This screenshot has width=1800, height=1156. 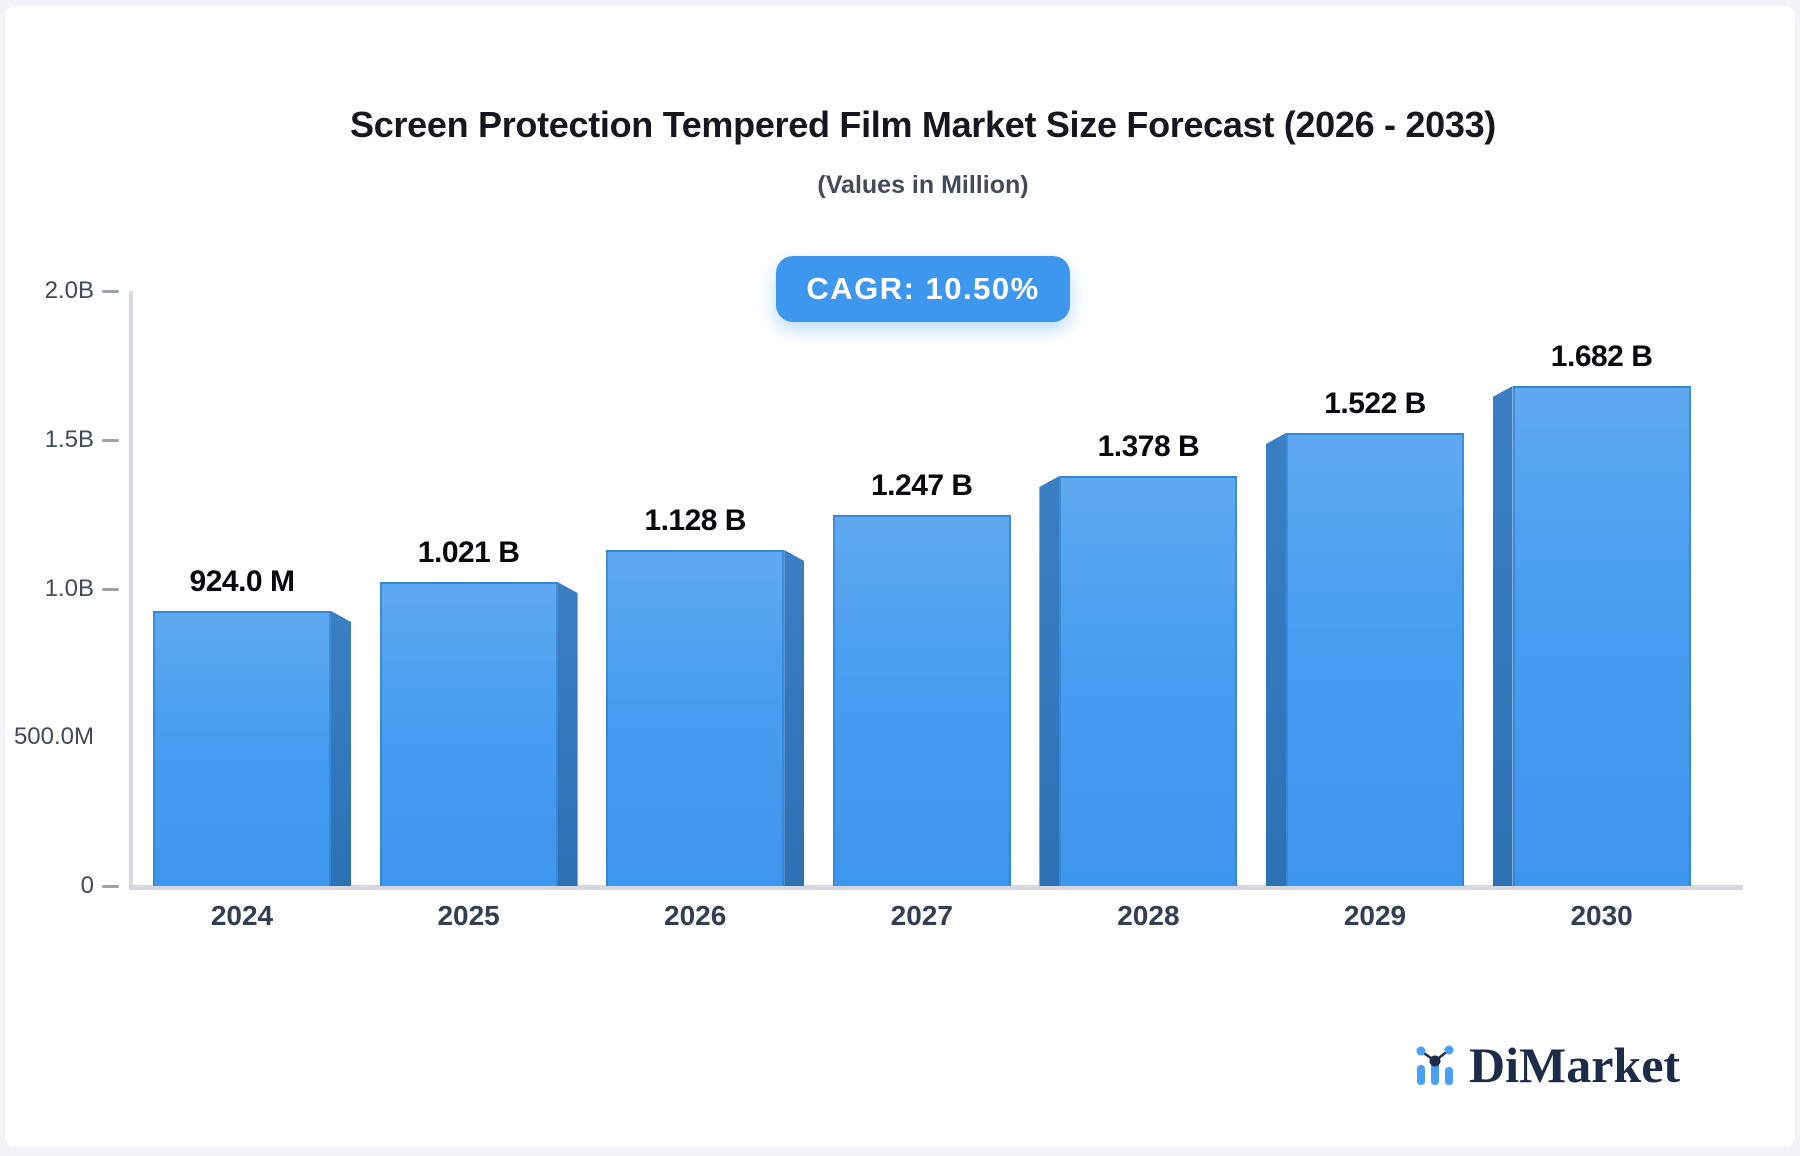 What do you see at coordinates (1601, 915) in the screenshot?
I see `x-axis-label-2030: 2030` at bounding box center [1601, 915].